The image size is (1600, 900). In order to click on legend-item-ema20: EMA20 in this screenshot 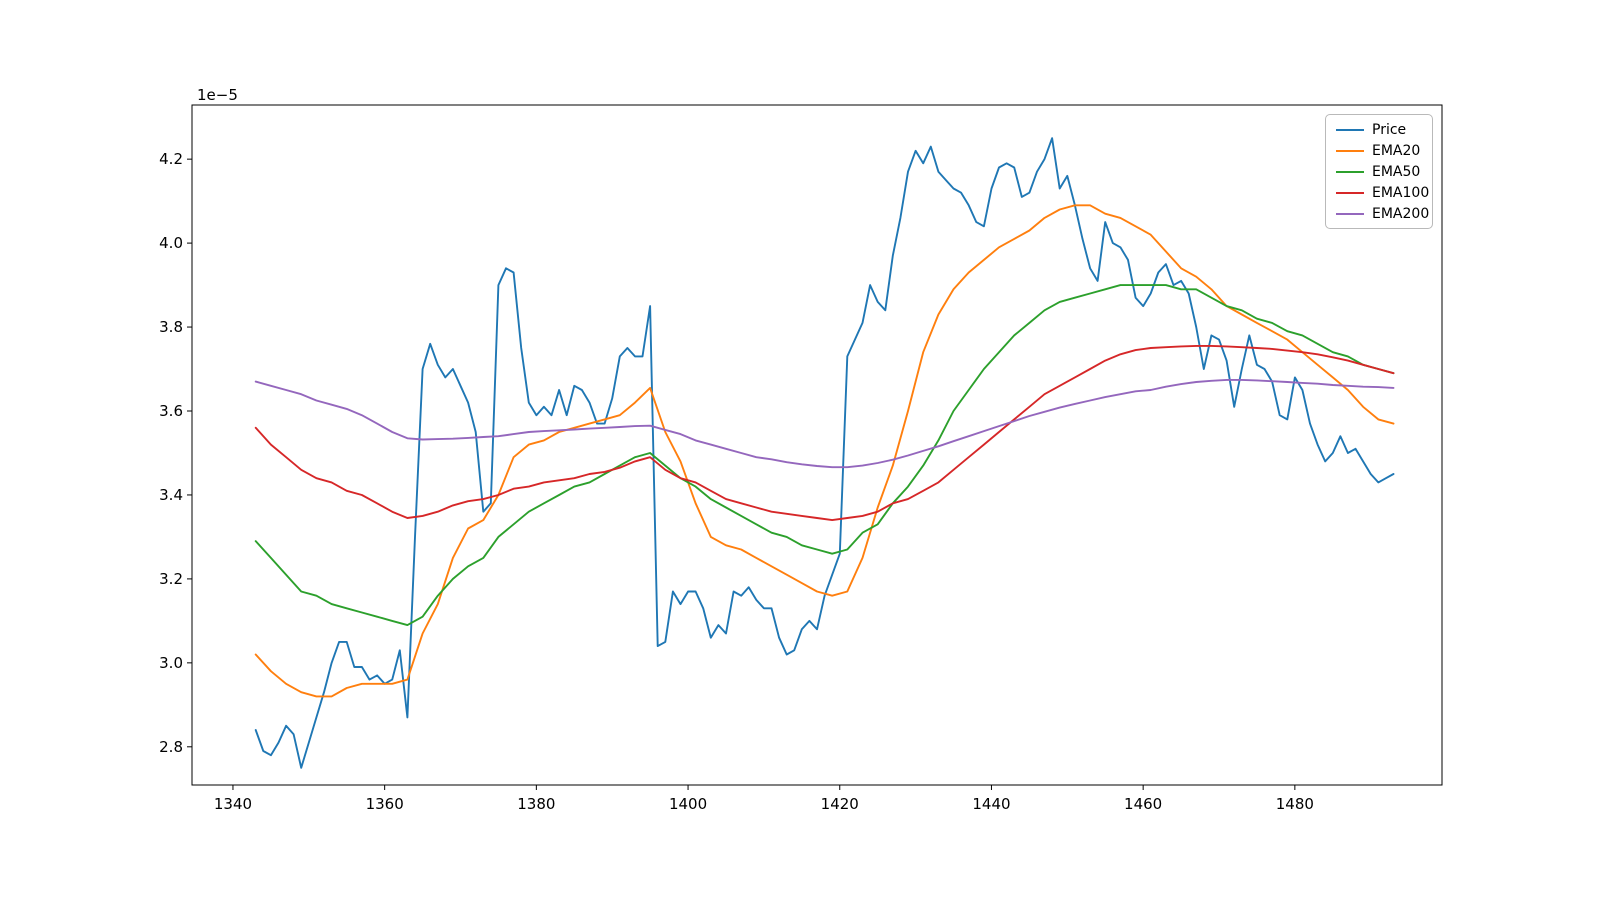, I will do `click(1380, 150)`.